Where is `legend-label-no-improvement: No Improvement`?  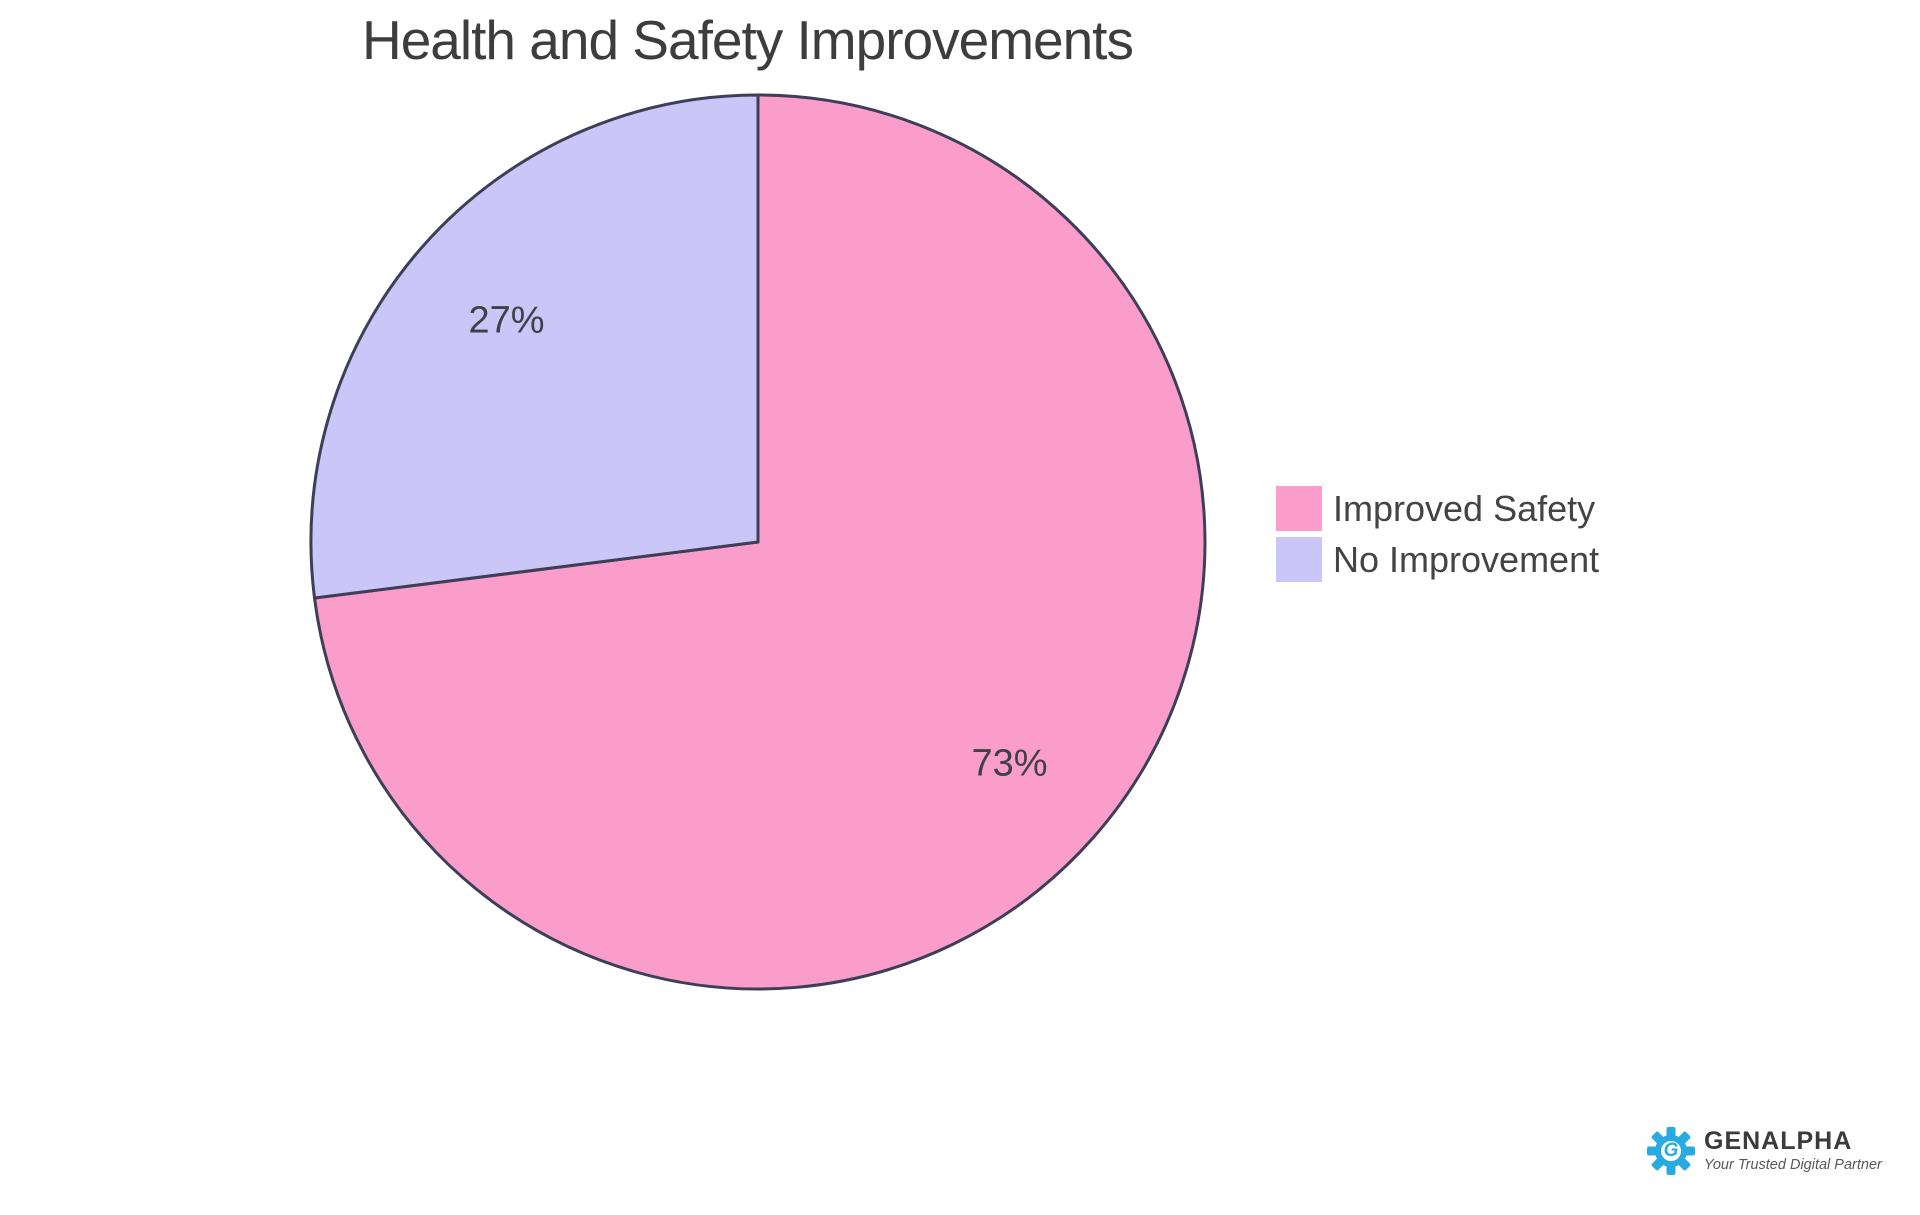 legend-label-no-improvement: No Improvement is located at coordinates (1466, 559).